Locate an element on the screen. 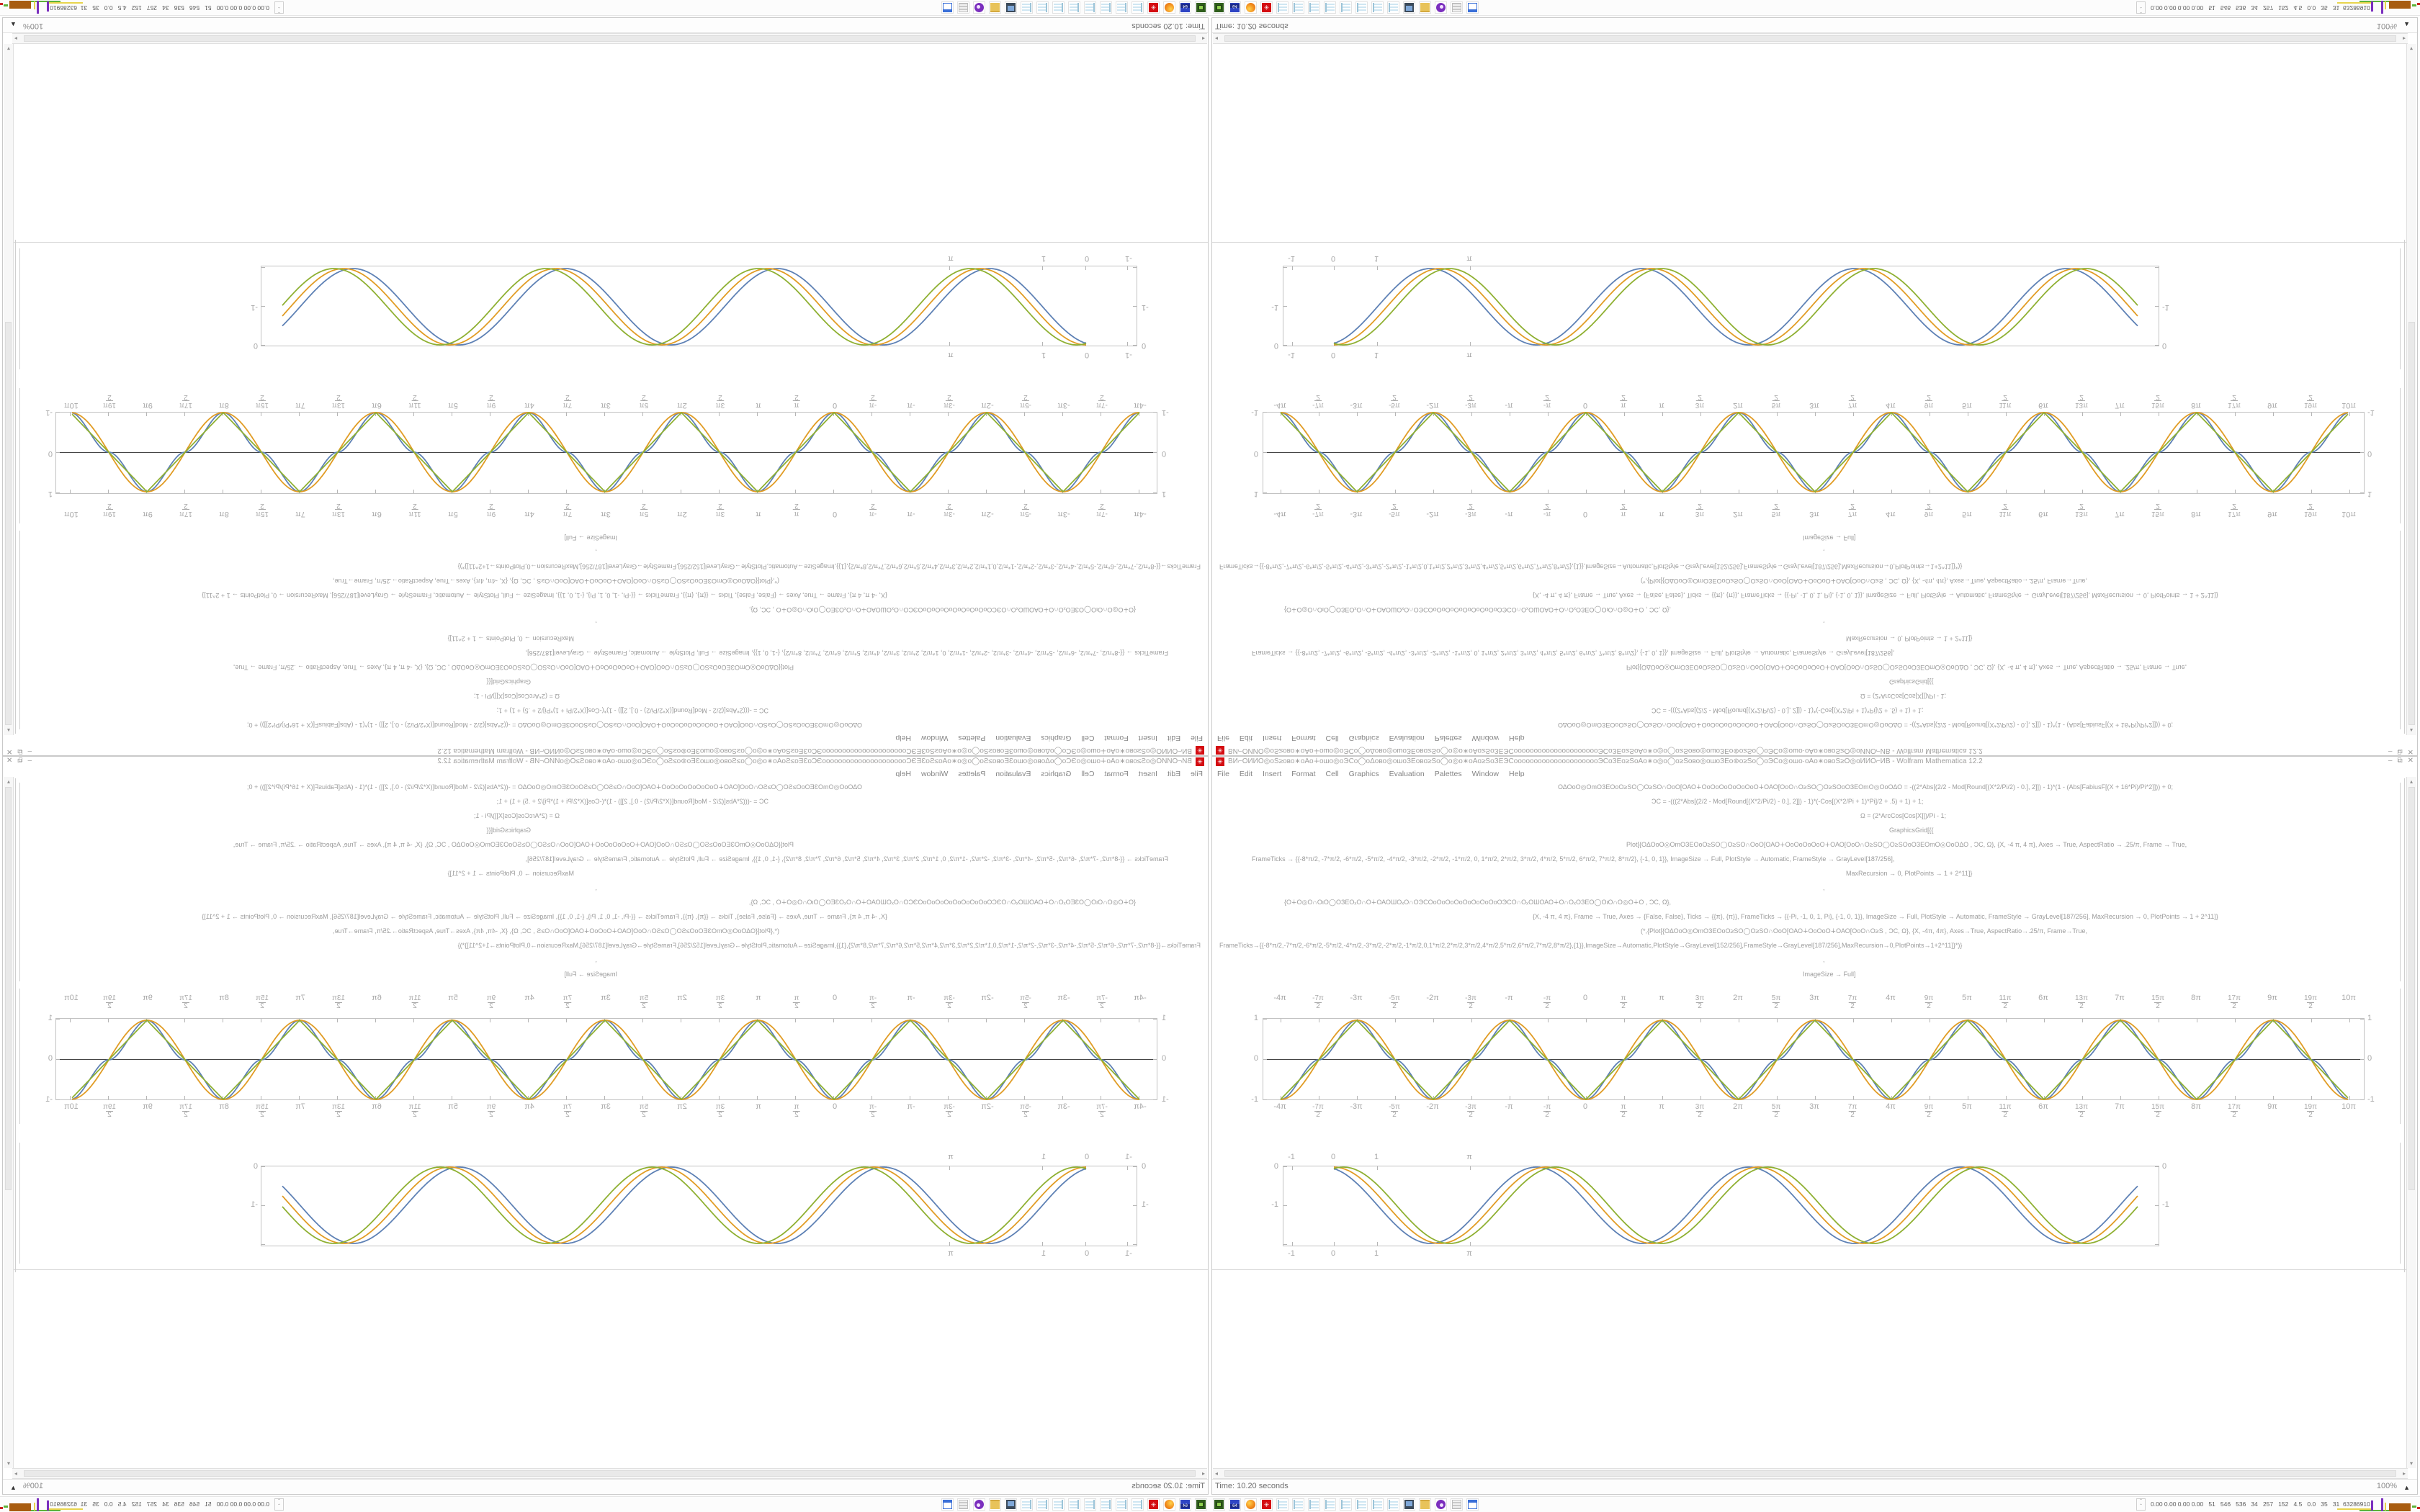 The height and width of the screenshot is (1512, 2420). document-viewer-icon is located at coordinates (963, 1504).